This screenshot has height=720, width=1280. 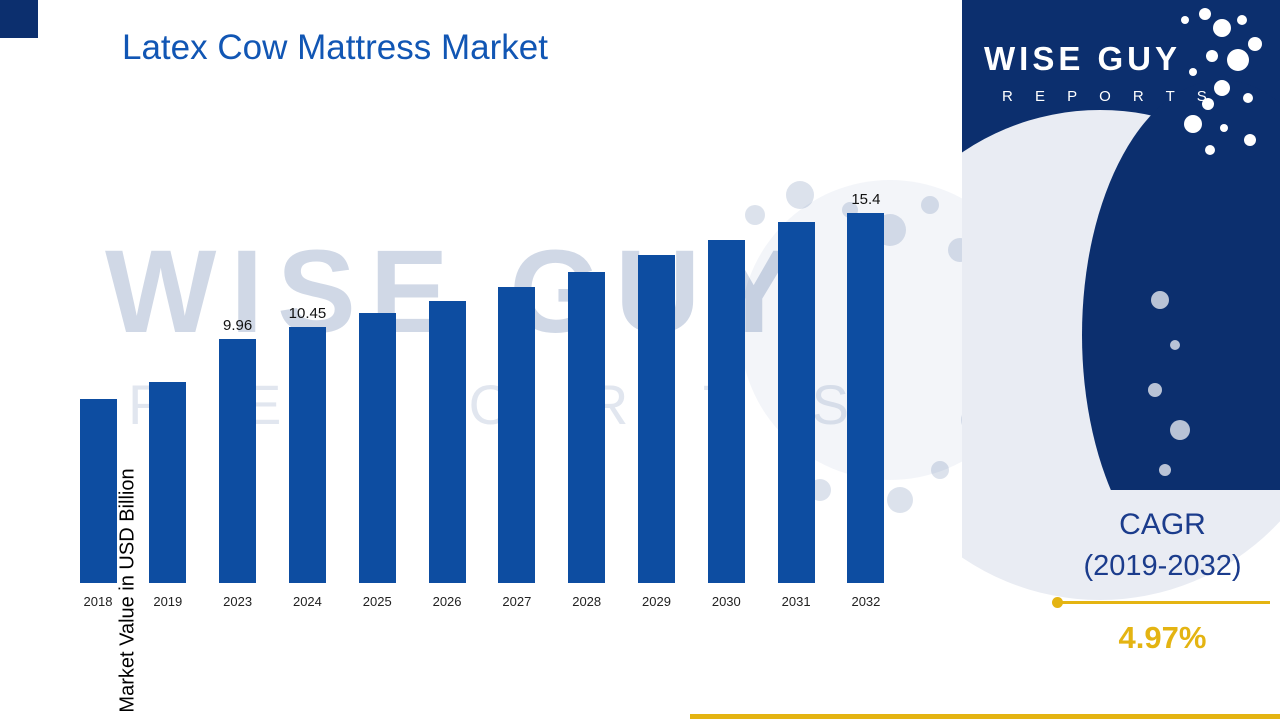 I want to click on cagr-value: 4.97%, so click(x=1162, y=637).